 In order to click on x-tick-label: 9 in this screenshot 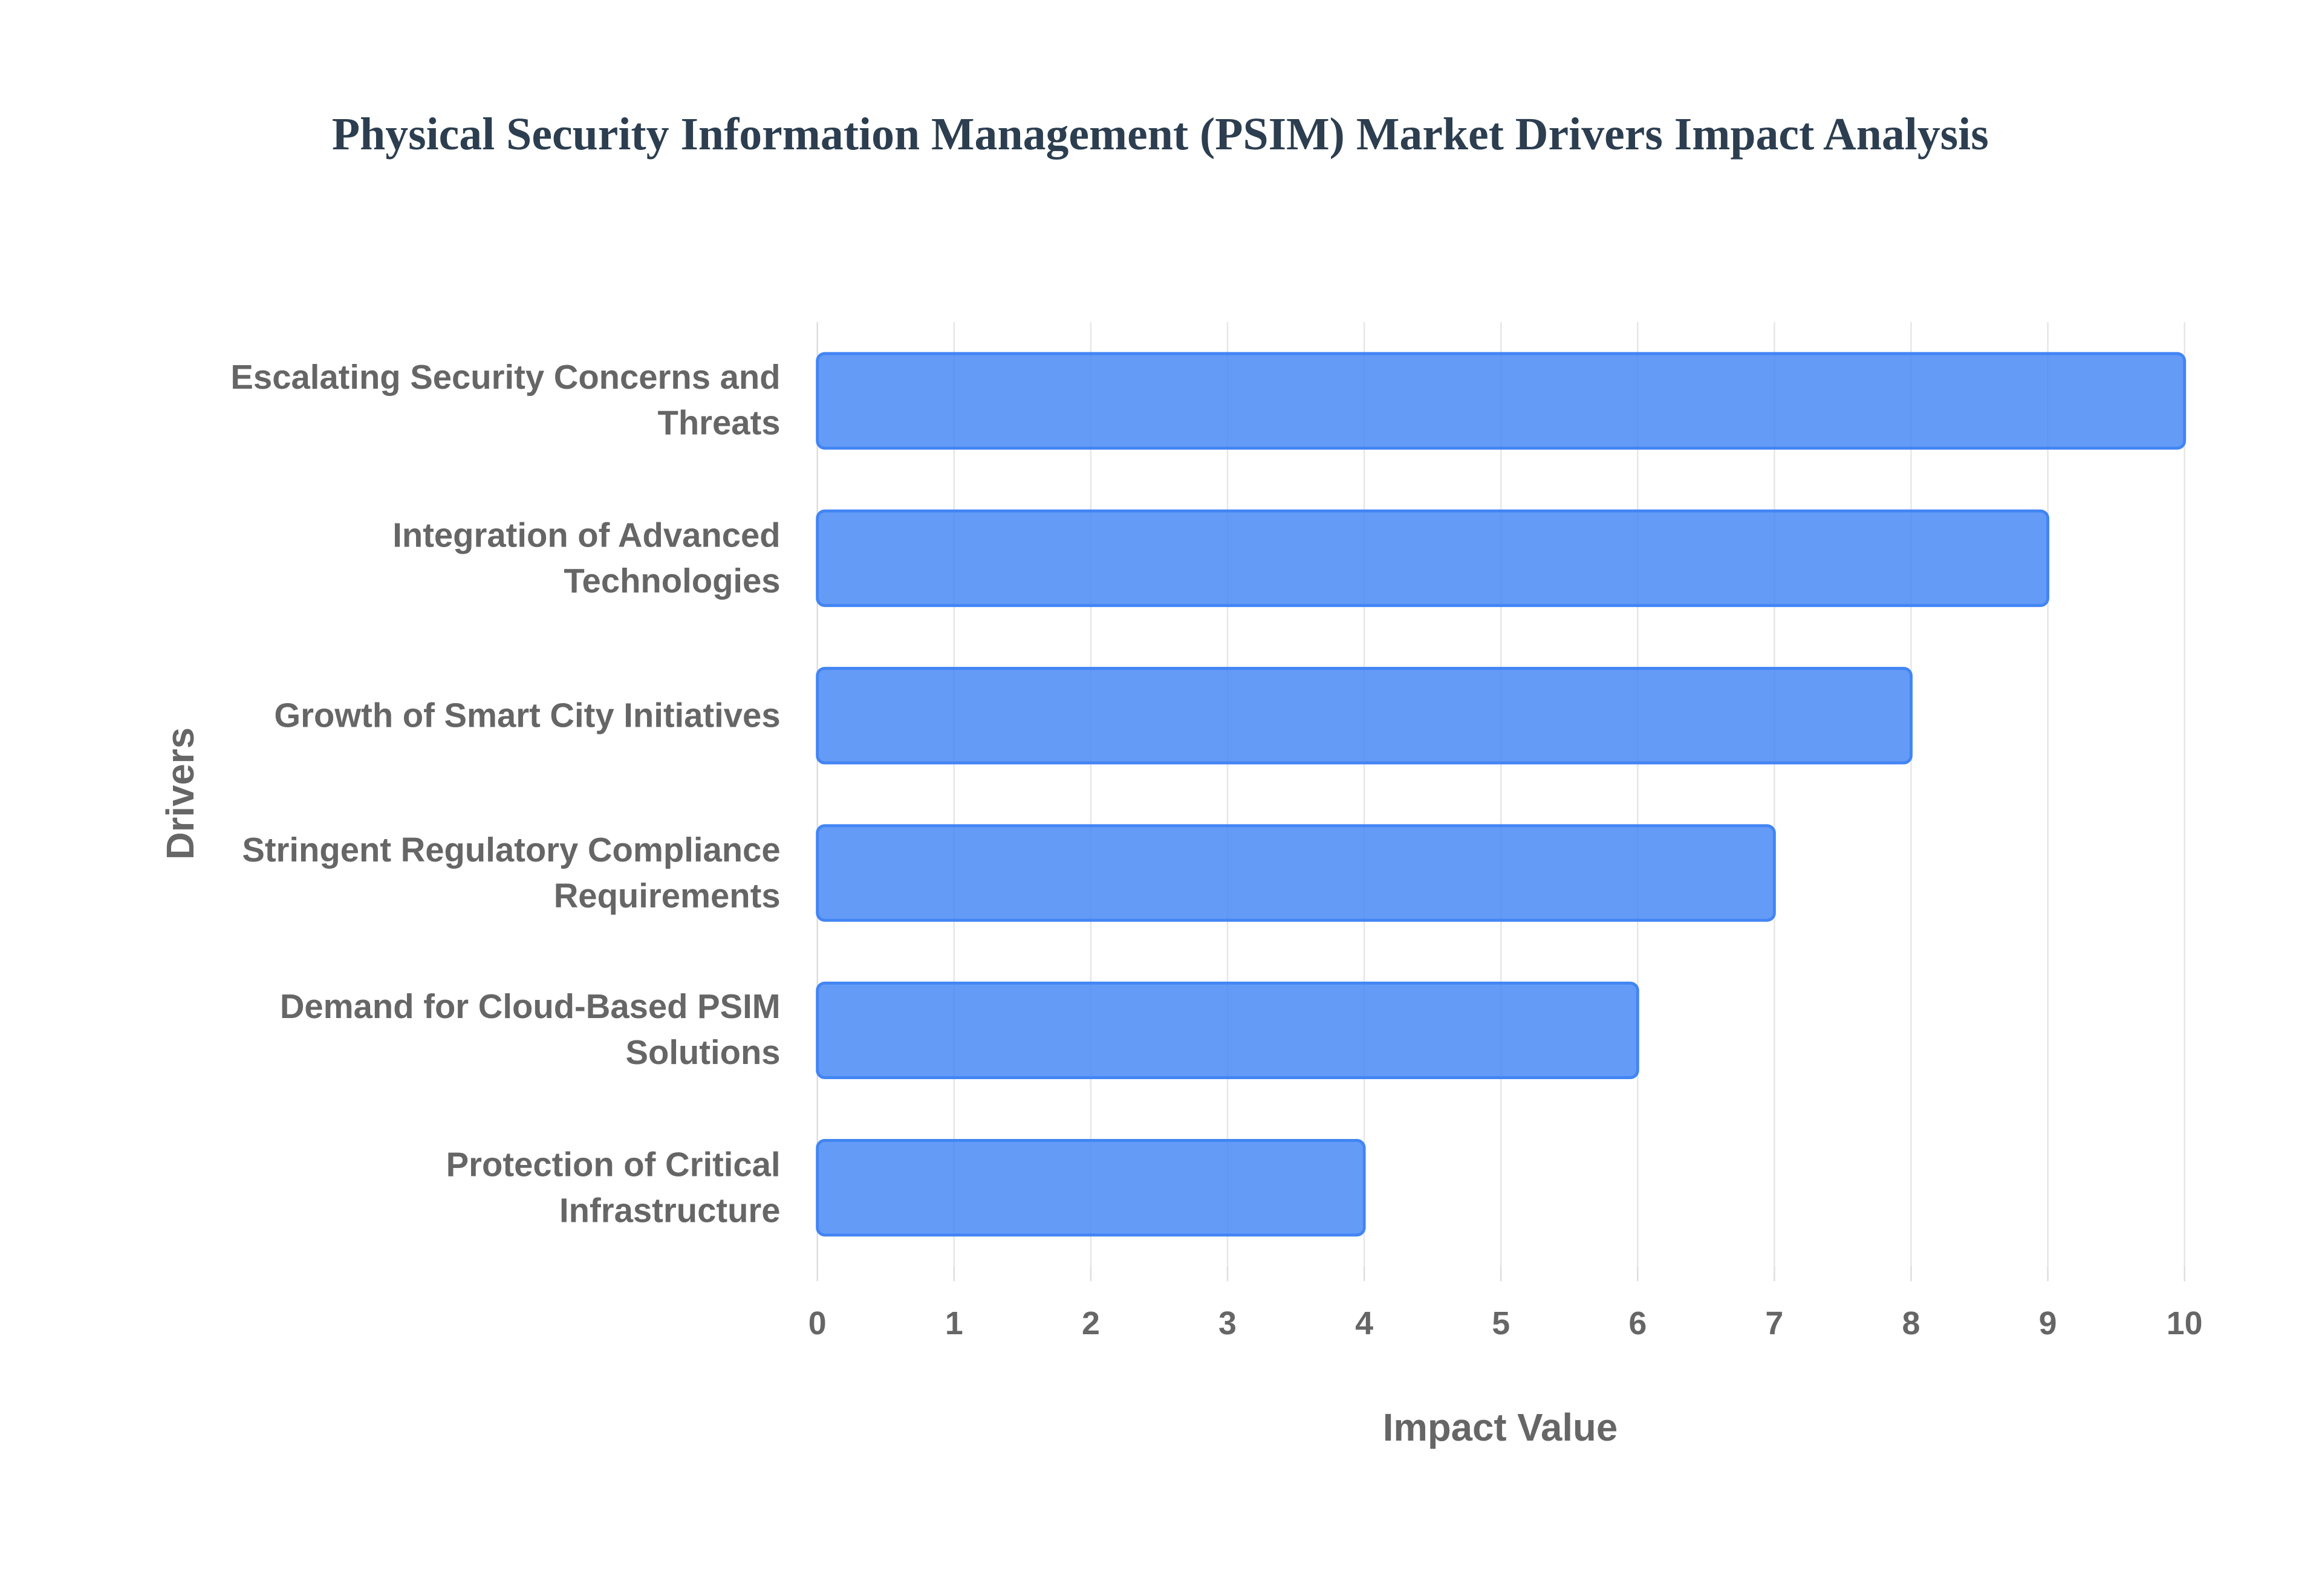, I will do `click(2048, 1323)`.